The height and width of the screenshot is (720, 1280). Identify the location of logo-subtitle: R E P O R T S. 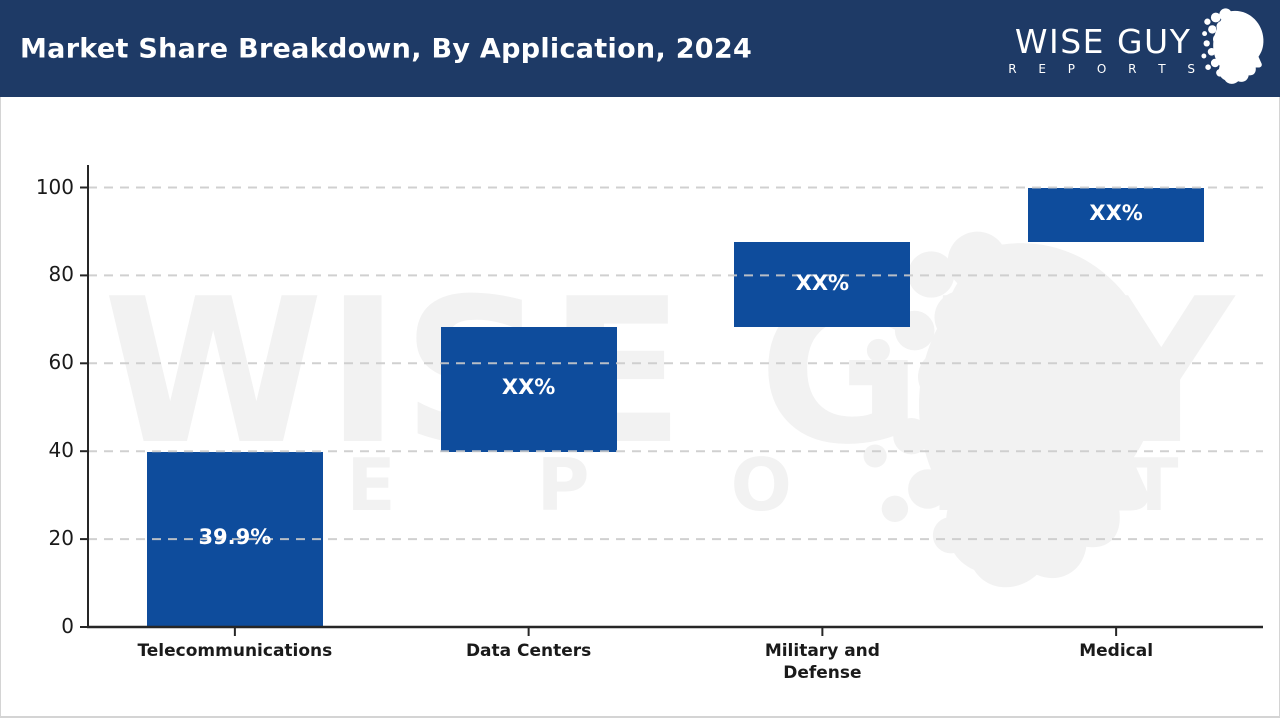
(1106, 69).